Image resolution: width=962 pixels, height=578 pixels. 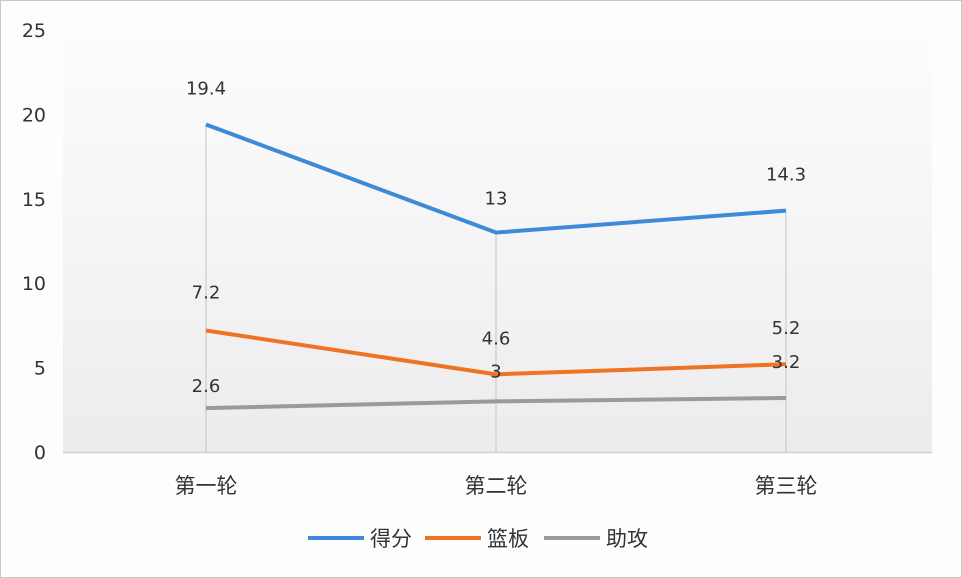 I want to click on data-label: 14.3, so click(x=786, y=175).